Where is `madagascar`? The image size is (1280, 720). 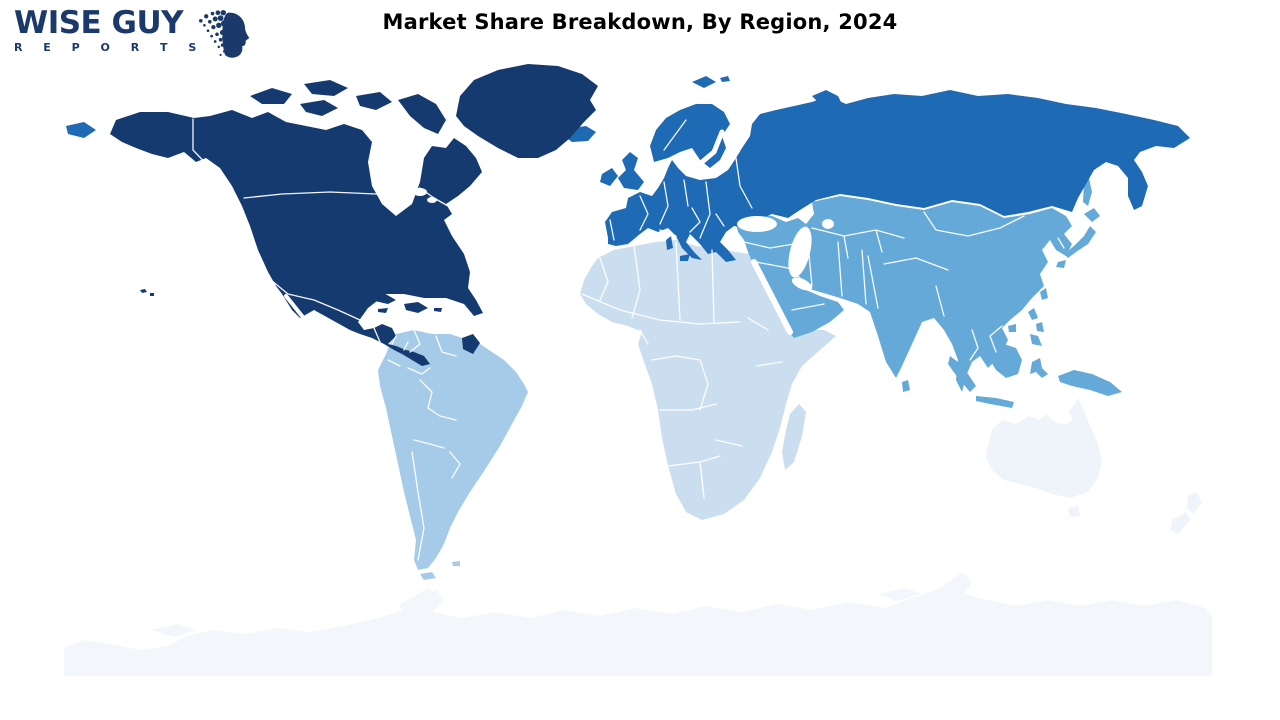
madagascar is located at coordinates (794, 437).